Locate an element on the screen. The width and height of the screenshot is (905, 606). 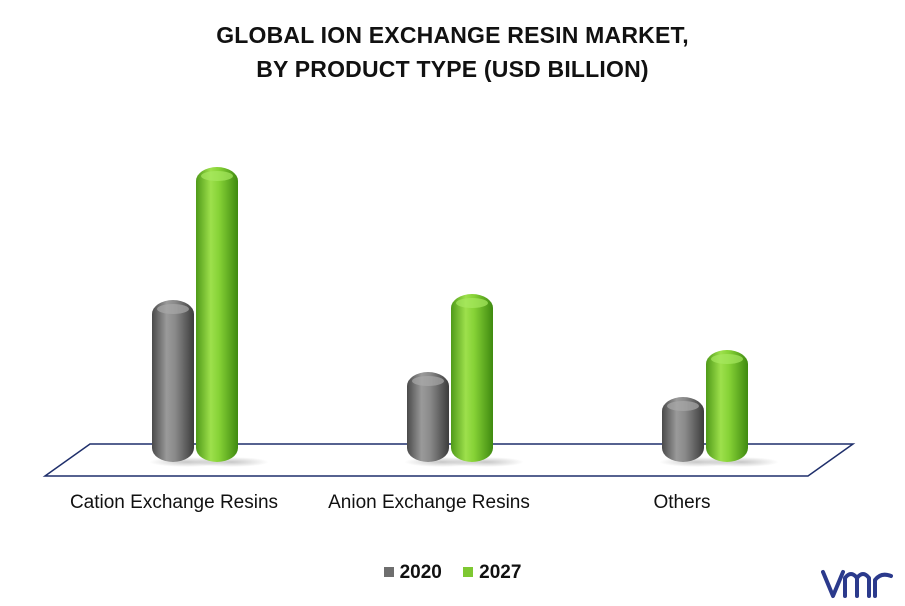
legend-item-2020: 2020 is located at coordinates (412, 573).